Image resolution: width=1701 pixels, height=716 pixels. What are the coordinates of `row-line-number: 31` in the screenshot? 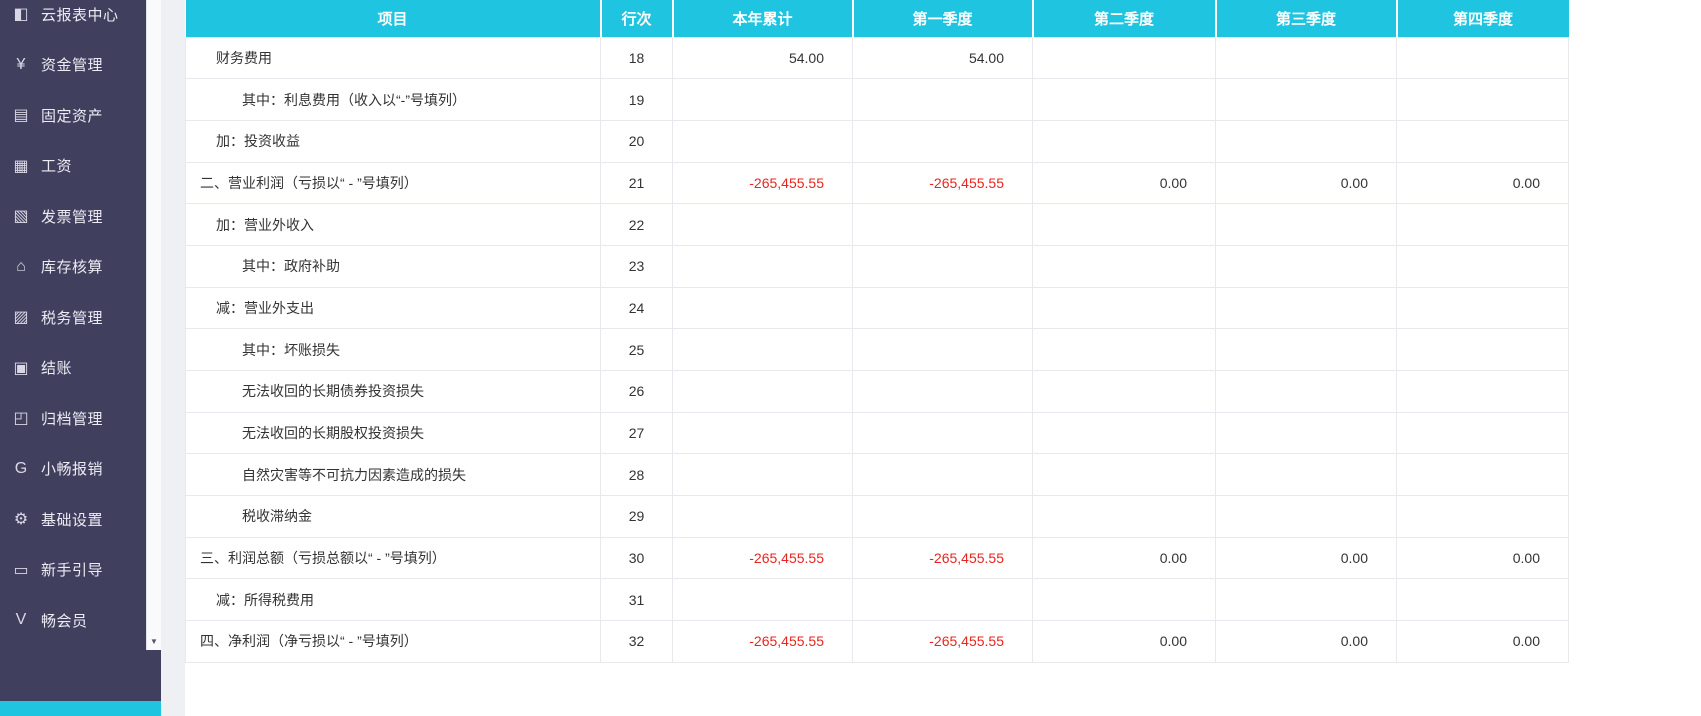 It's located at (636, 600).